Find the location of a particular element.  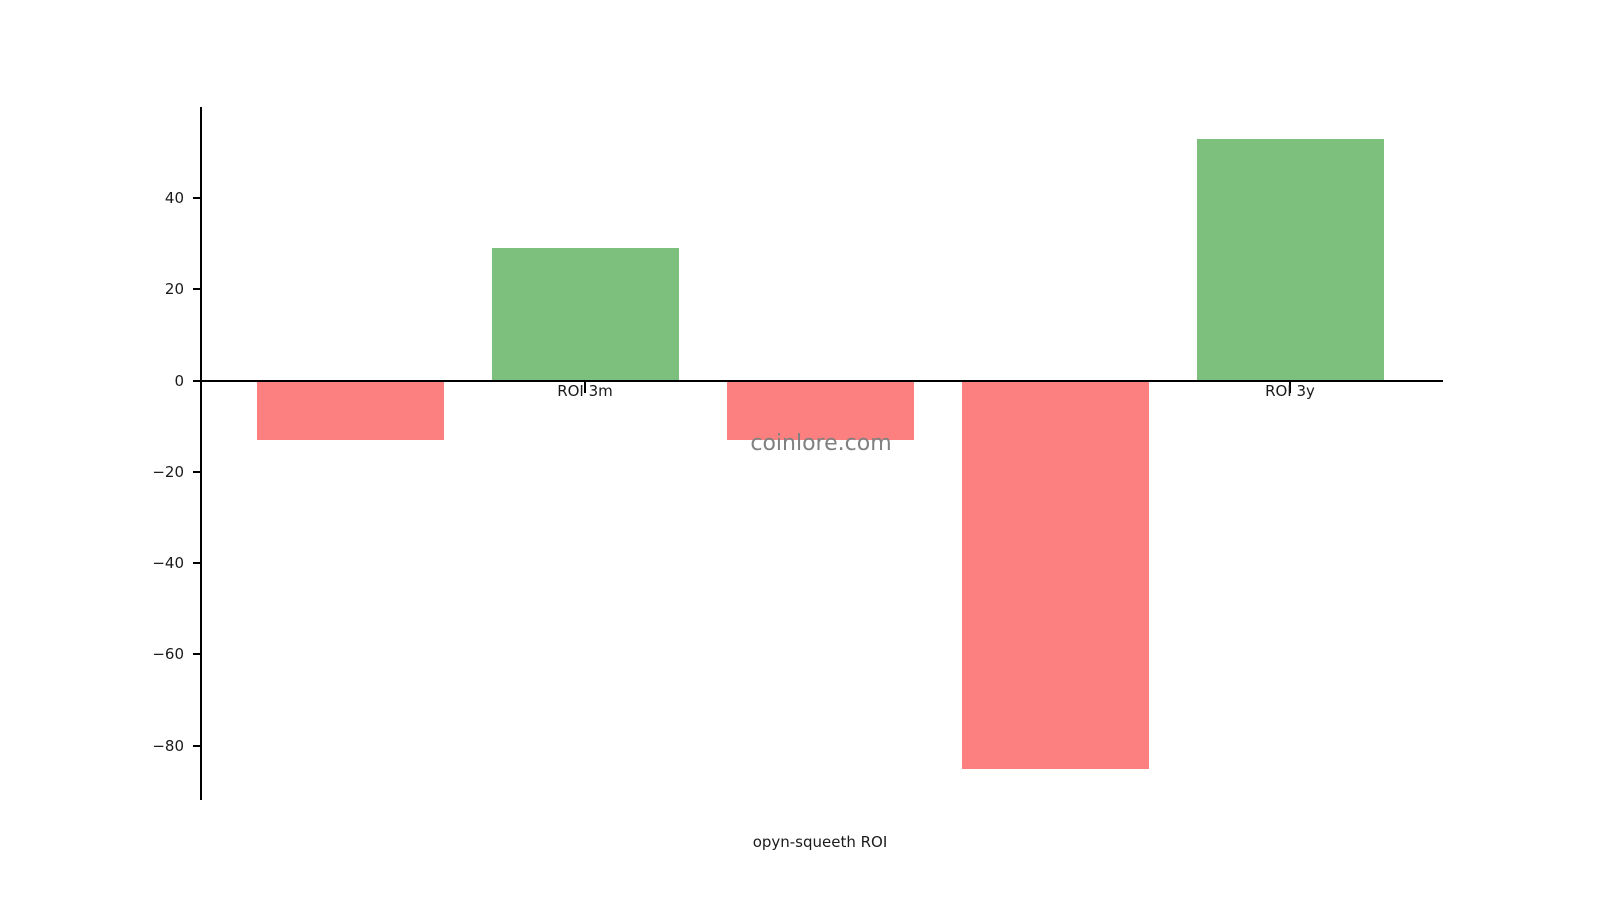

y-tick-label: −20 is located at coordinates (168, 471).